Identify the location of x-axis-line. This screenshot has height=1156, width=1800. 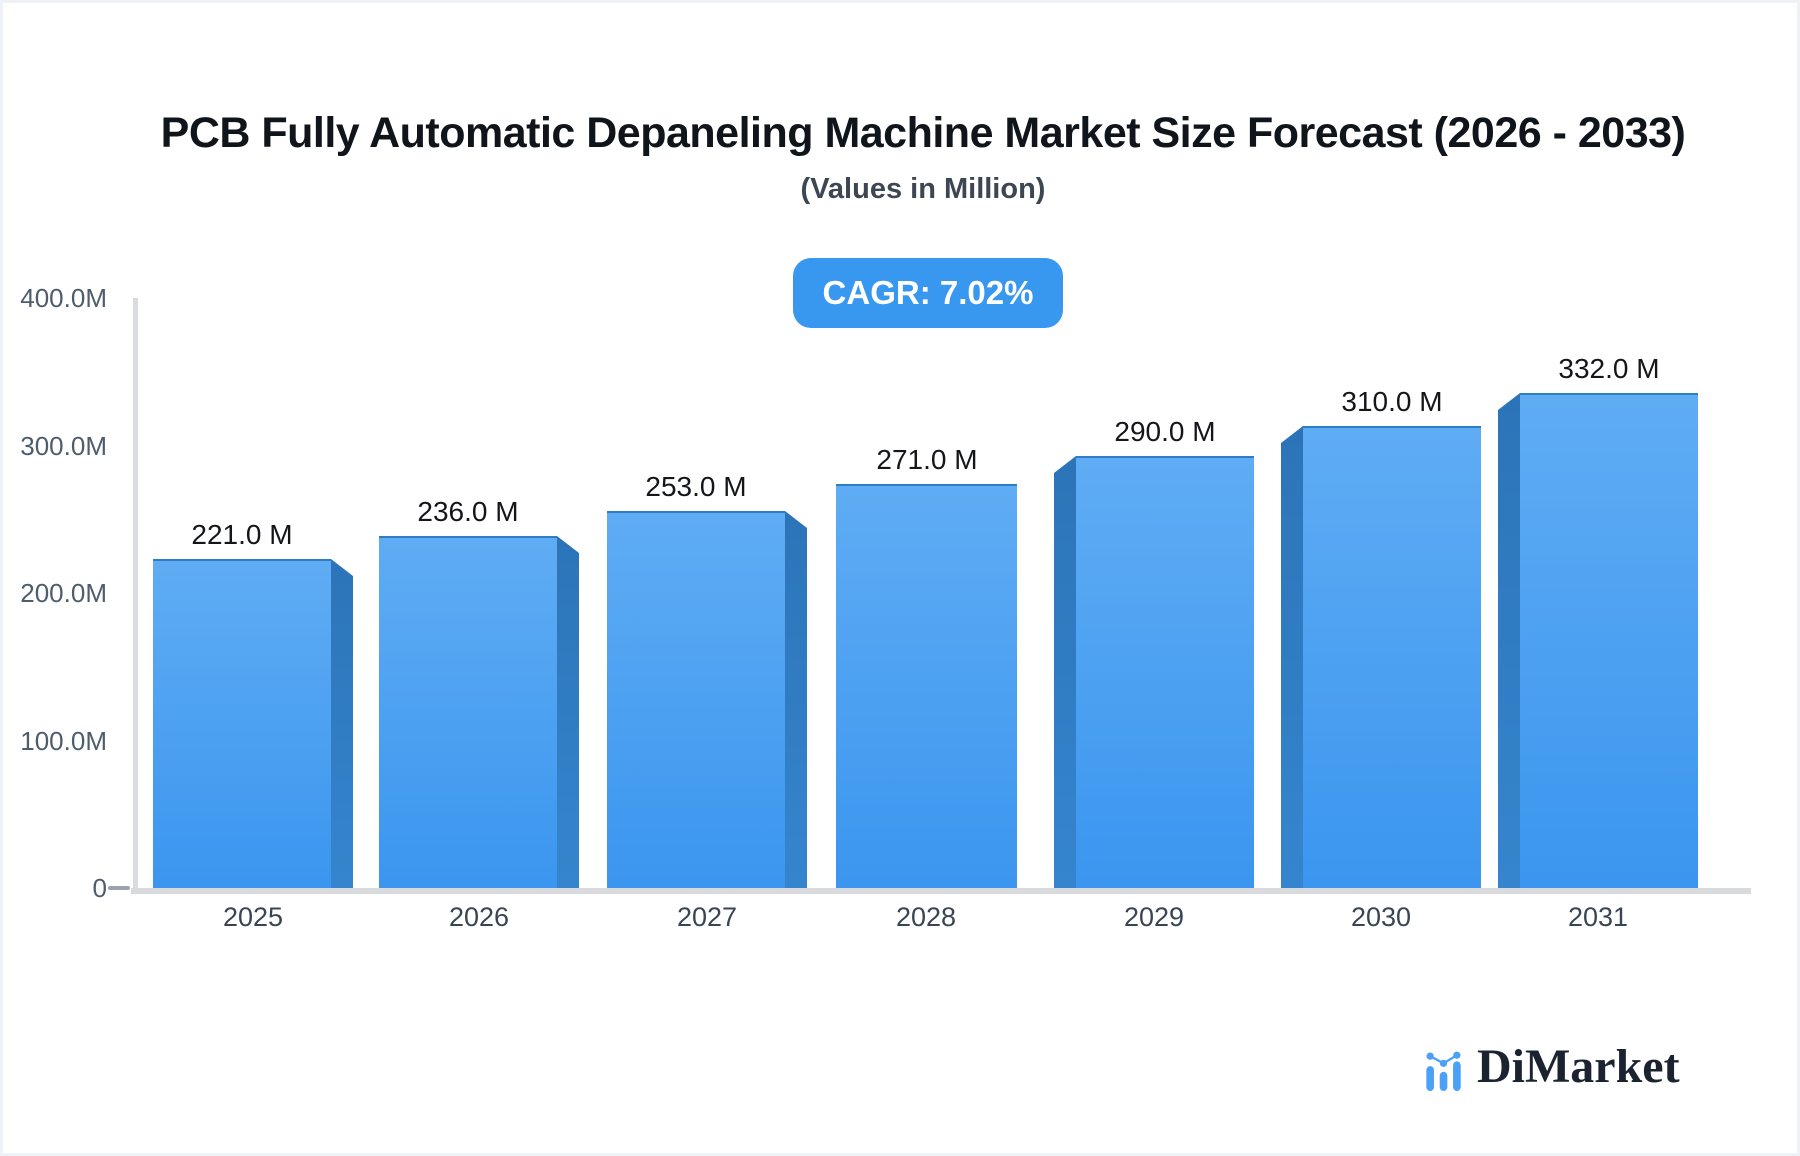
(941, 891).